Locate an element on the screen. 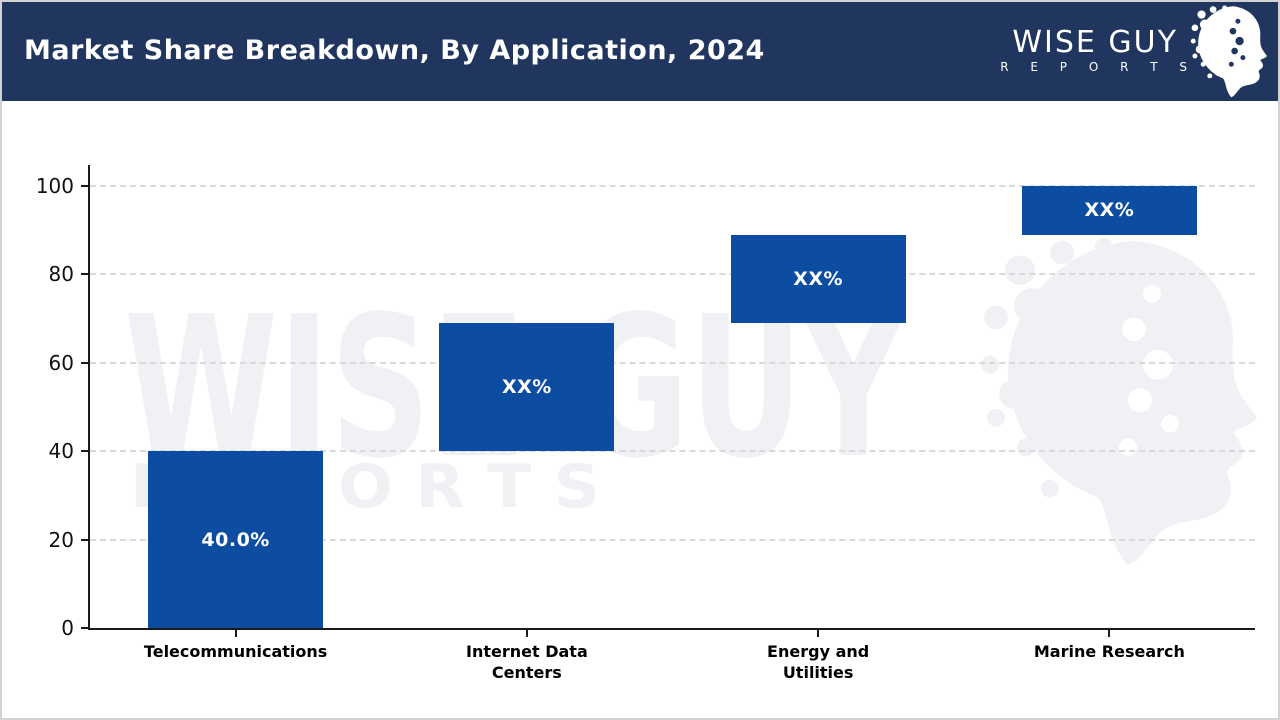 The image size is (1280, 720). y-tick-label-100: 100 is located at coordinates (54, 186).